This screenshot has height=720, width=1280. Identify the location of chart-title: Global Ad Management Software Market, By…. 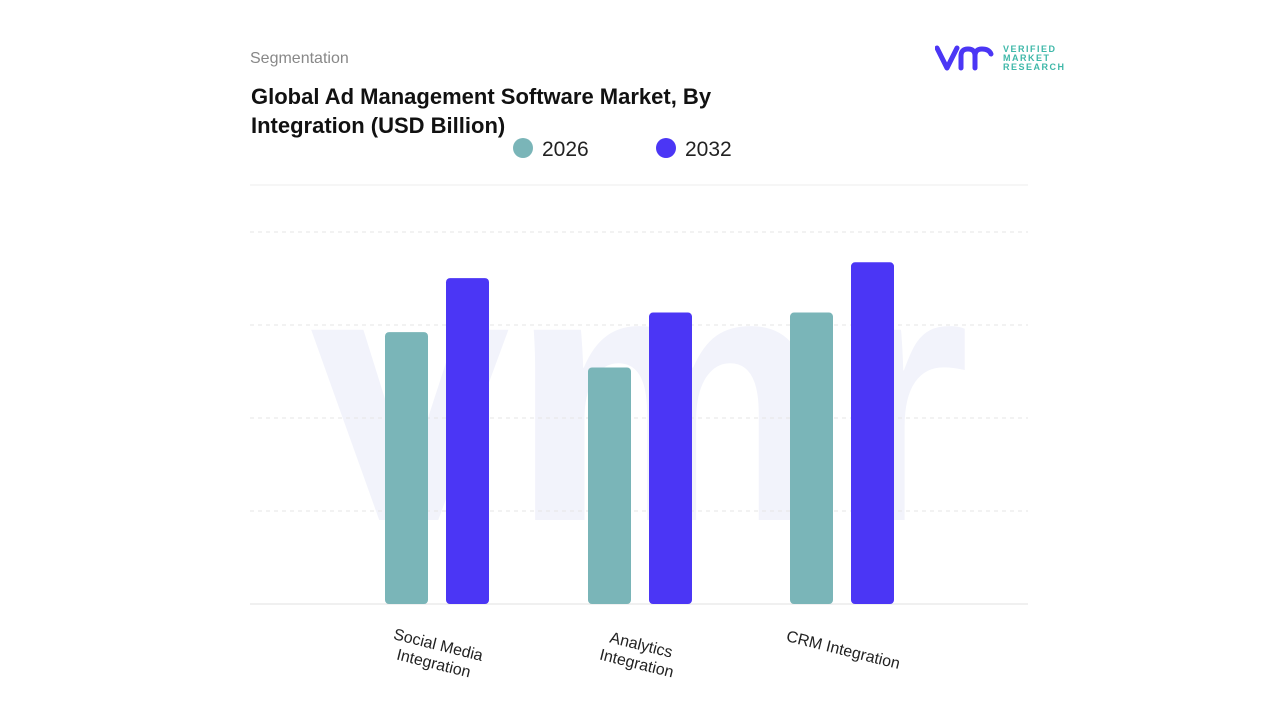
(481, 111).